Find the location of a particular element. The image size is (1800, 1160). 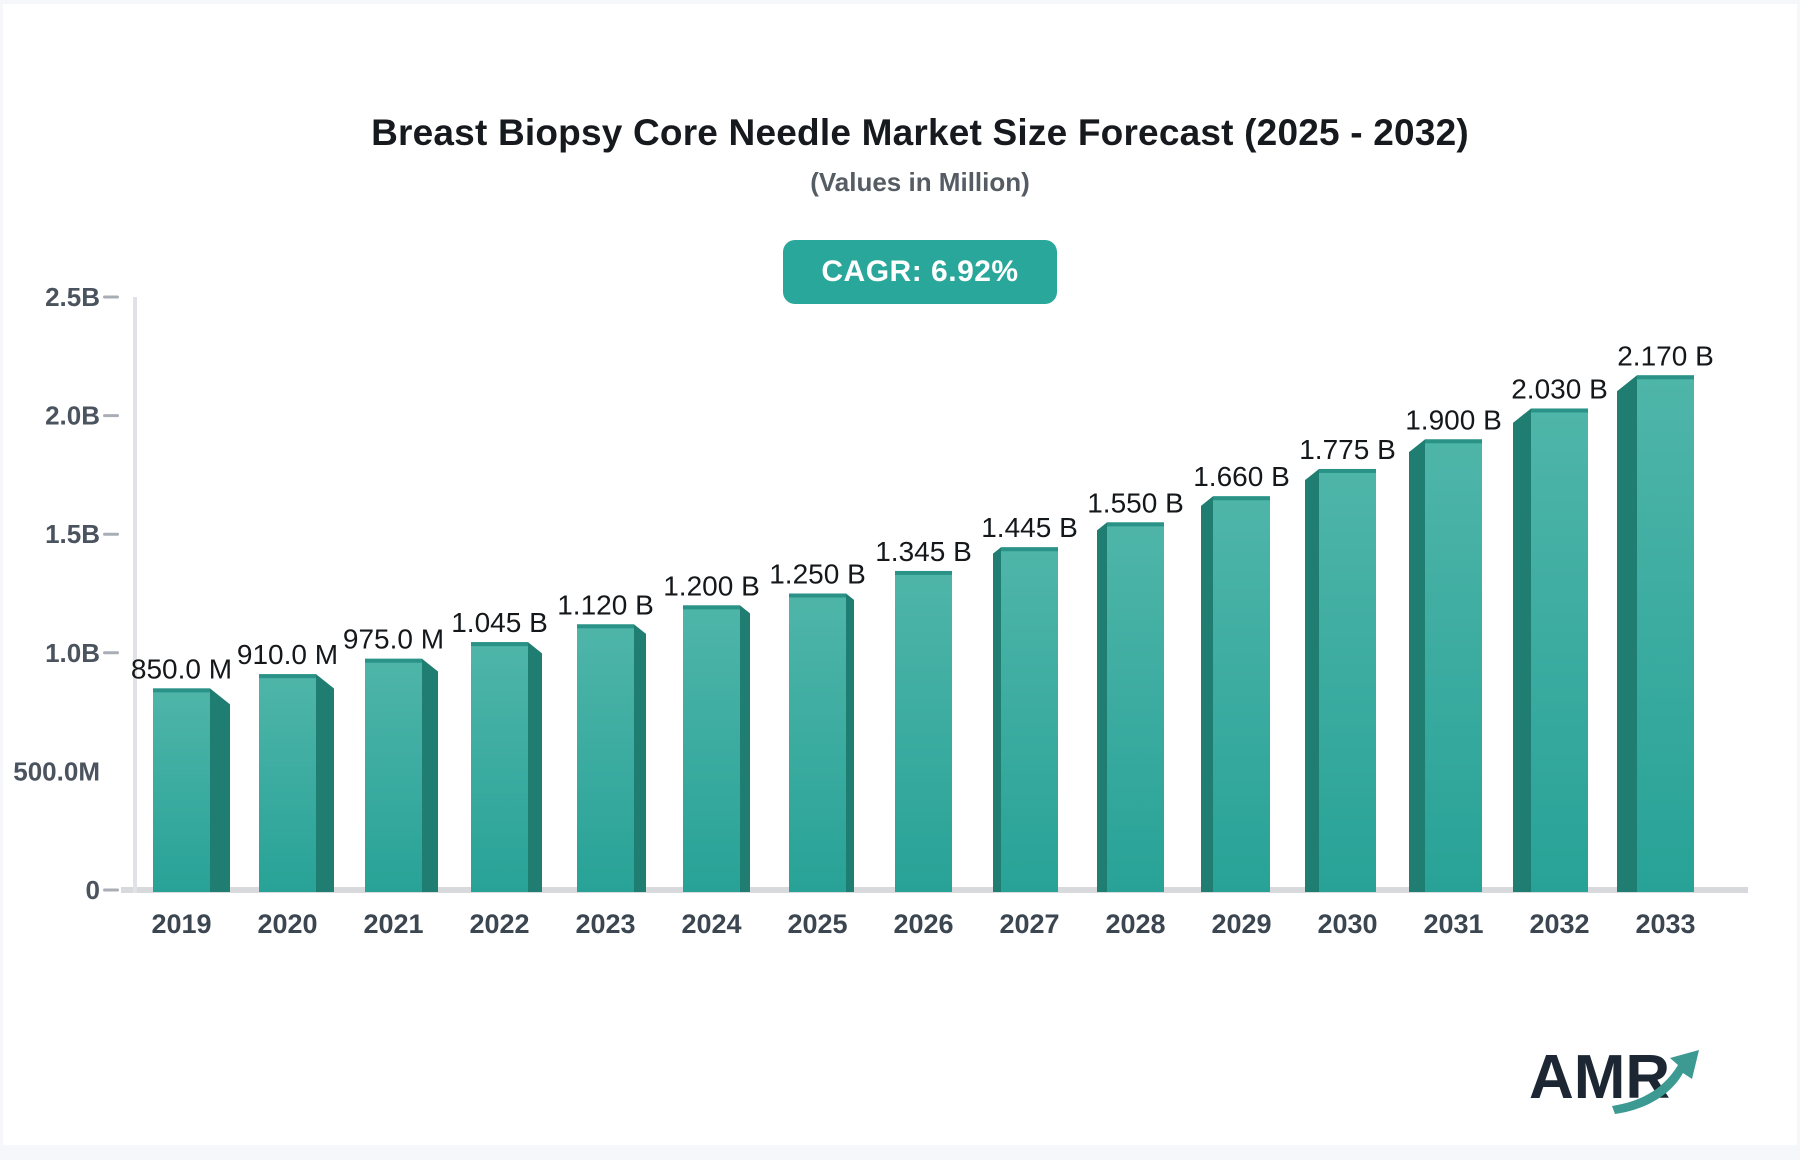

bar-2031: 1.900 B 2031 is located at coordinates (1453, 671).